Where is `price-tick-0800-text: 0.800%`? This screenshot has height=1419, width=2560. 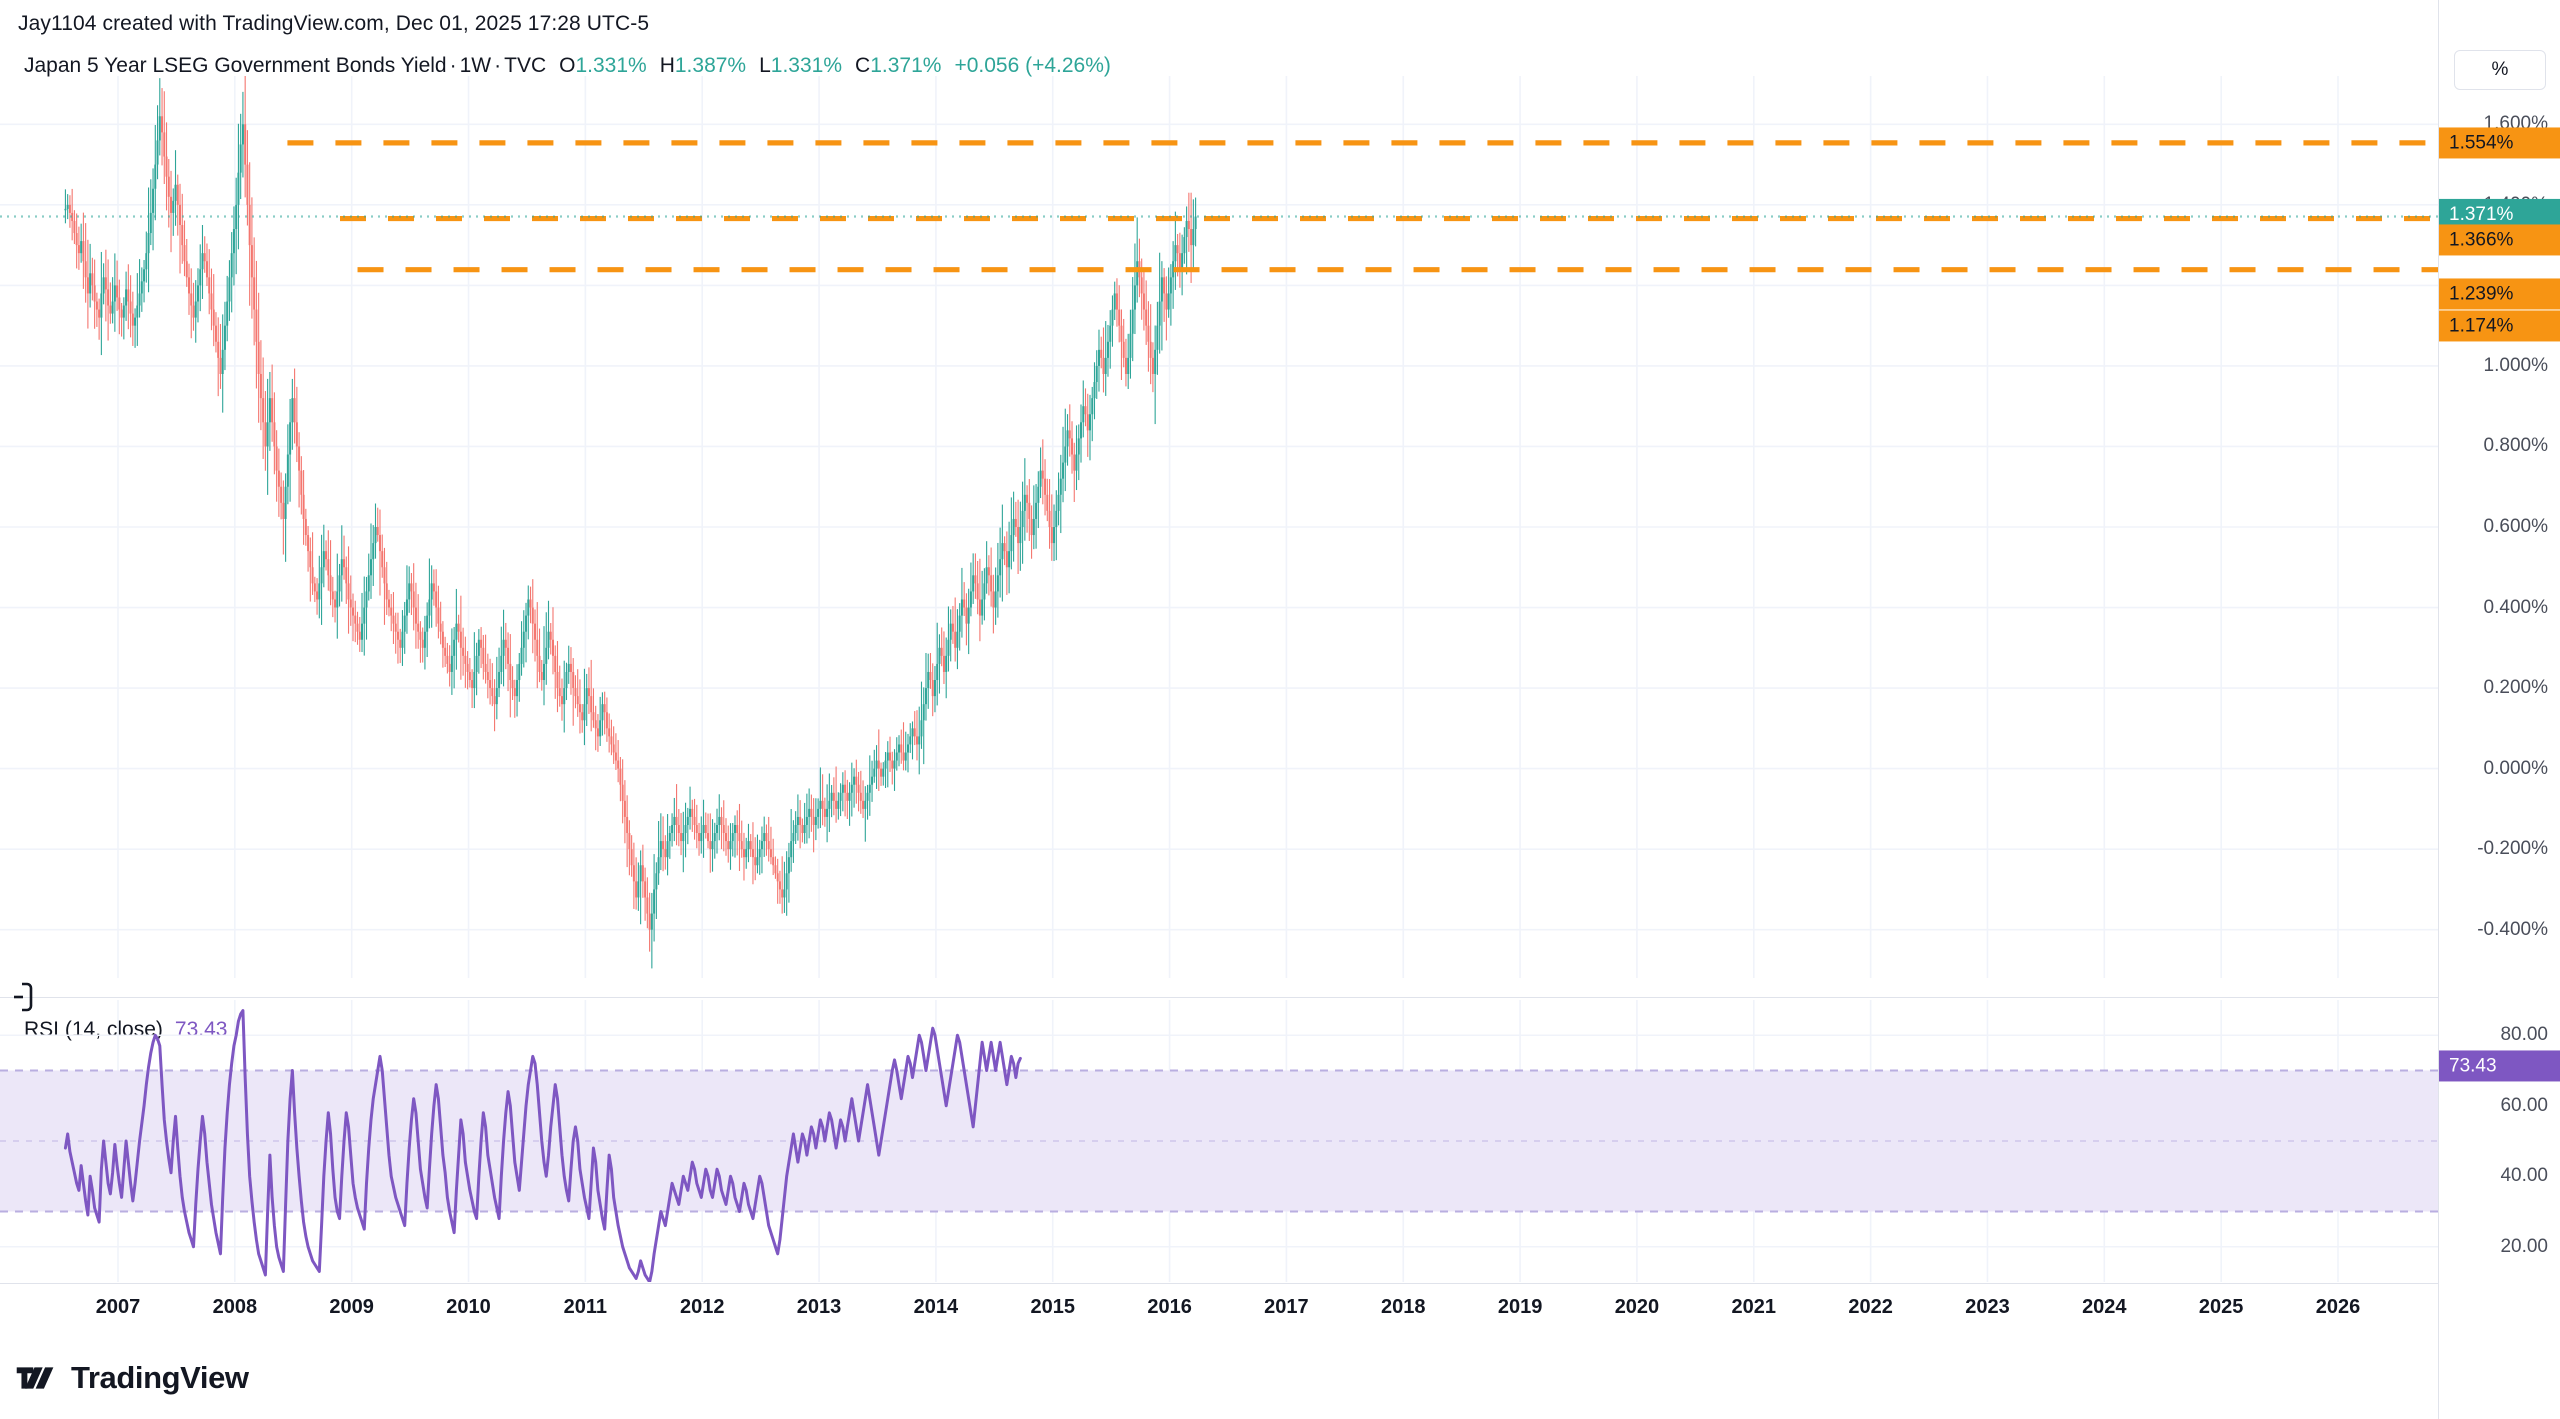
price-tick-0800-text: 0.800% is located at coordinates (2515, 446).